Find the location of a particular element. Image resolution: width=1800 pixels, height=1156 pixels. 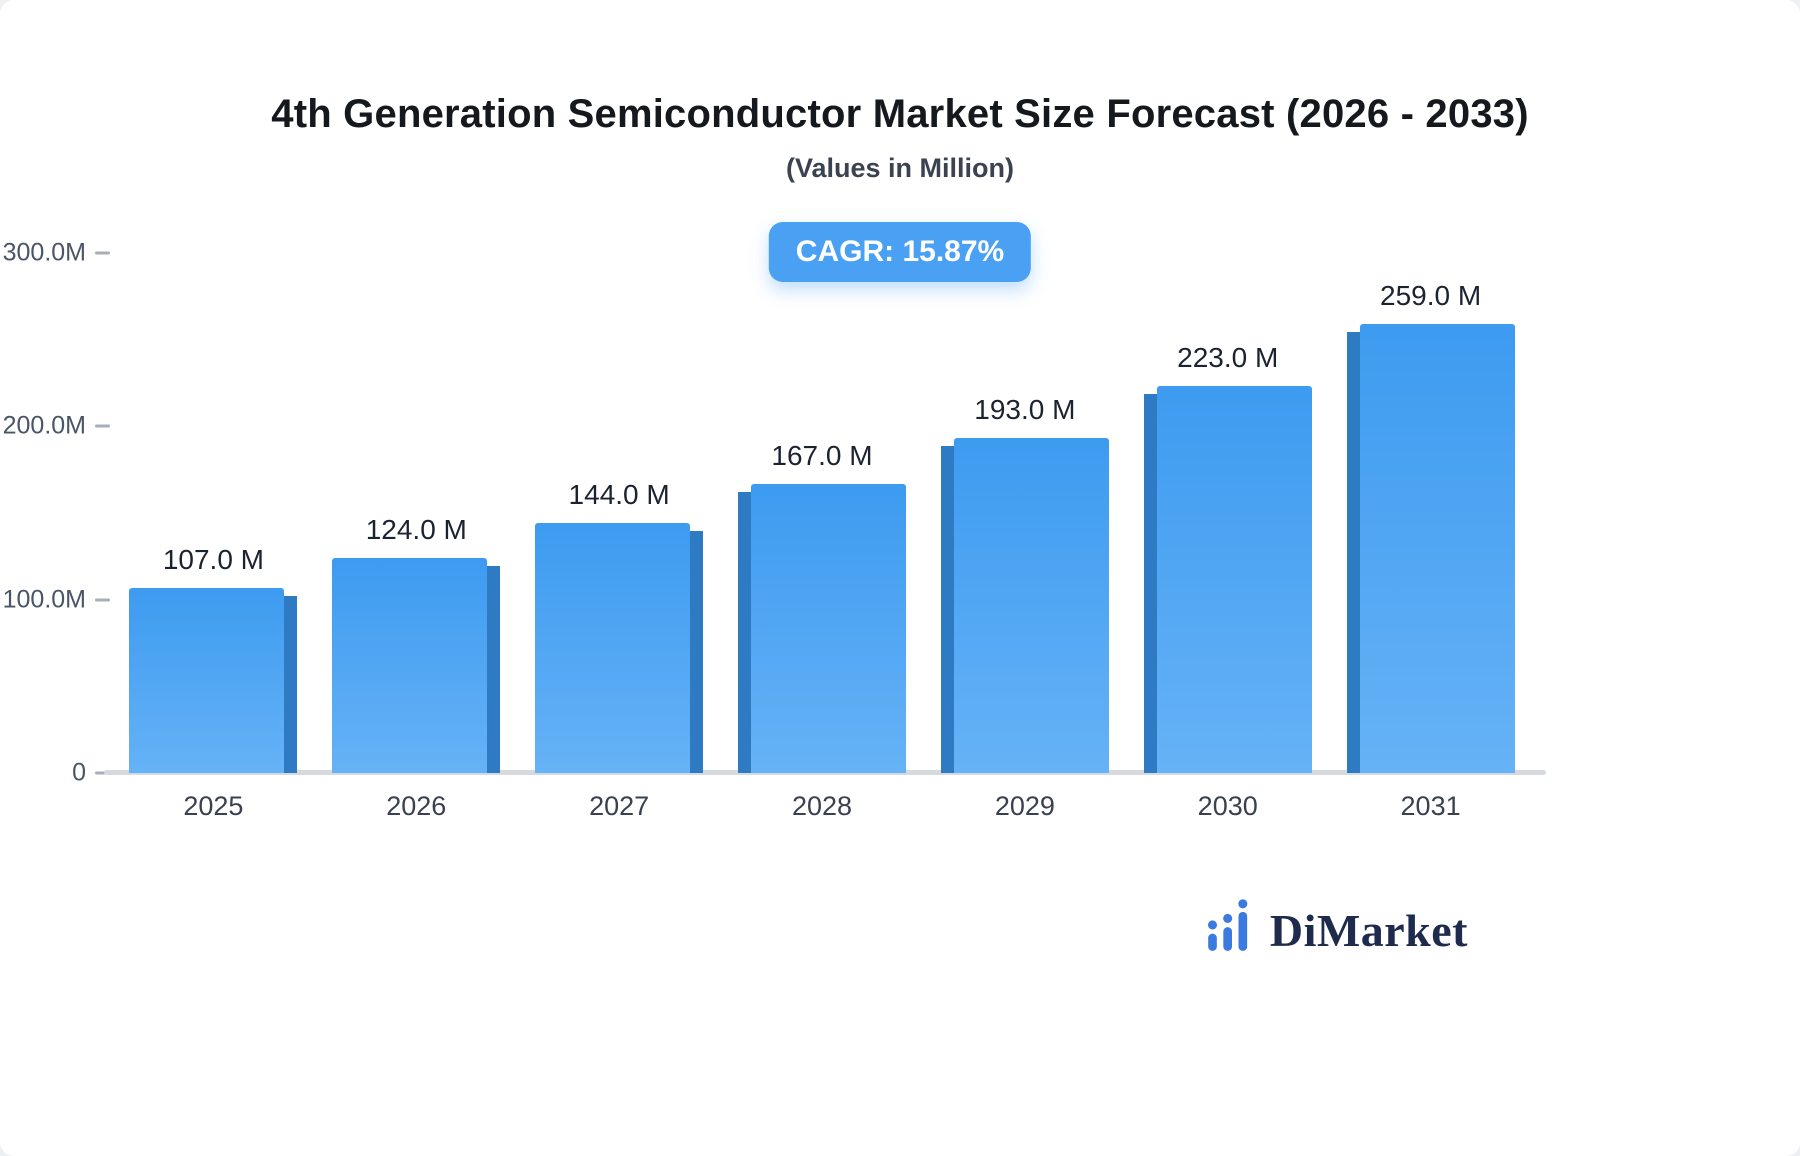

x-axis-category-label: 2026 is located at coordinates (416, 806).